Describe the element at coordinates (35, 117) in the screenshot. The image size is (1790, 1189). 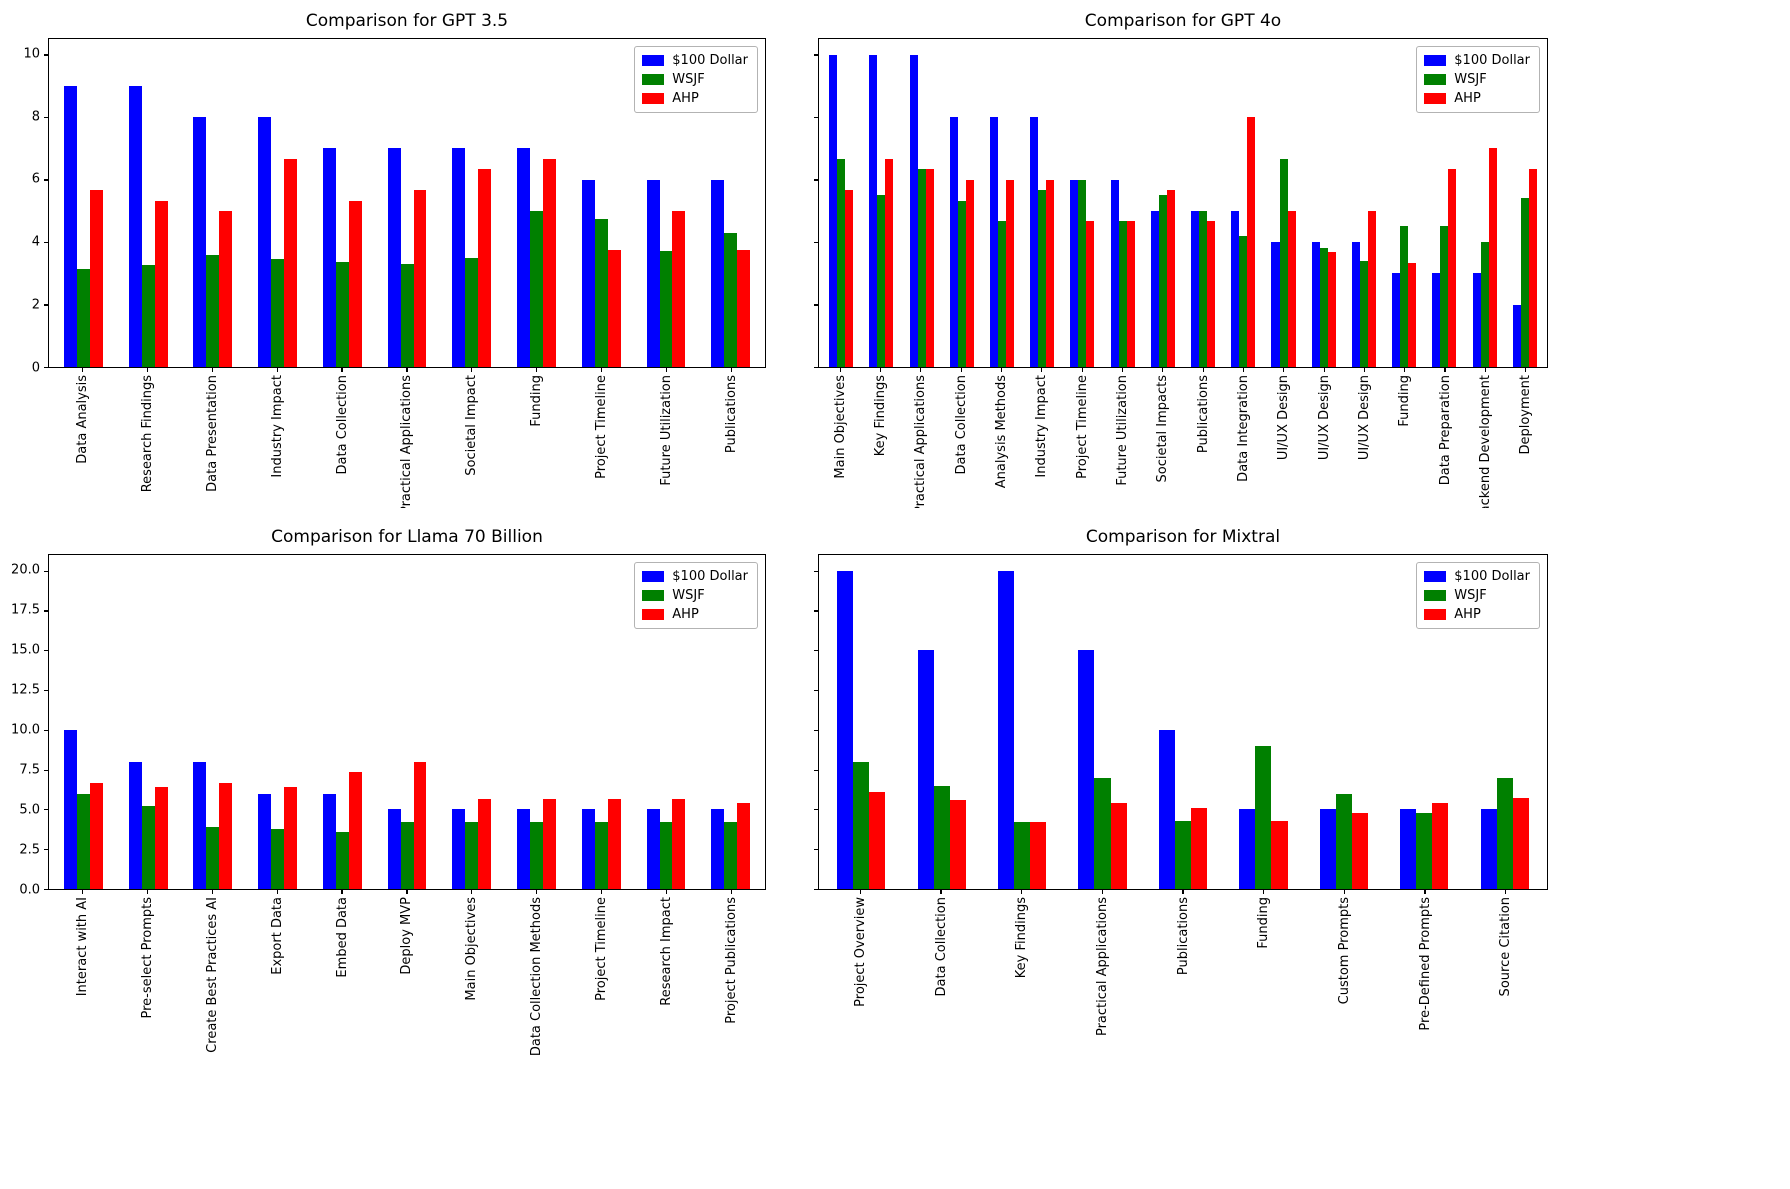
I see `y-tick-label: 8` at that location.